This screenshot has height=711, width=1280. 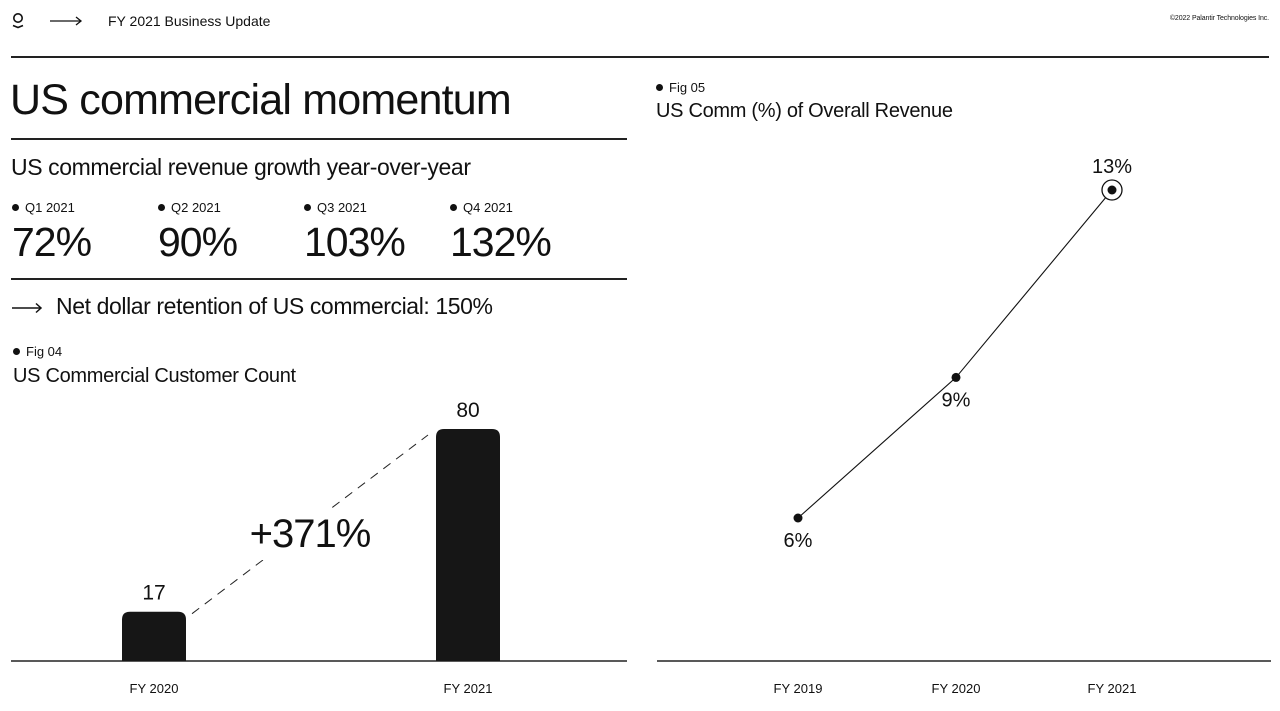 I want to click on quarter-stat: Q3 2021 103%, so click(x=374, y=233).